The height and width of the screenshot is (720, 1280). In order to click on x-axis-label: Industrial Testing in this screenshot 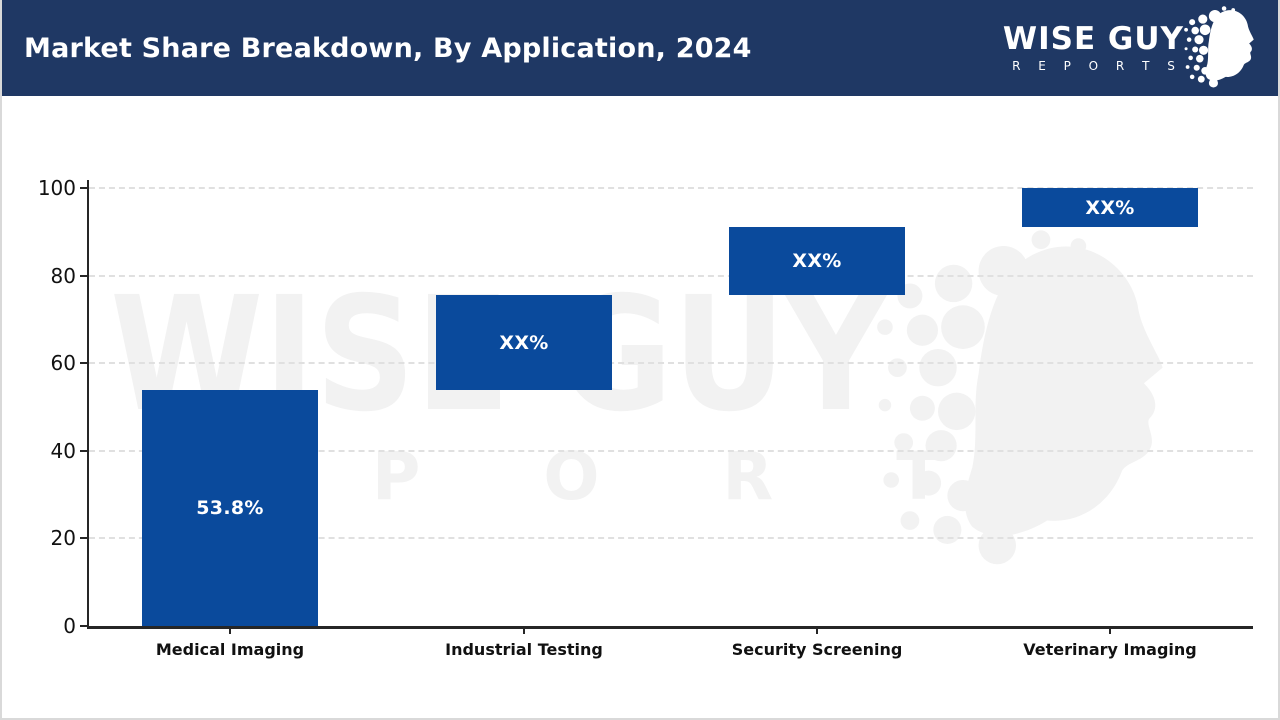, I will do `click(524, 649)`.